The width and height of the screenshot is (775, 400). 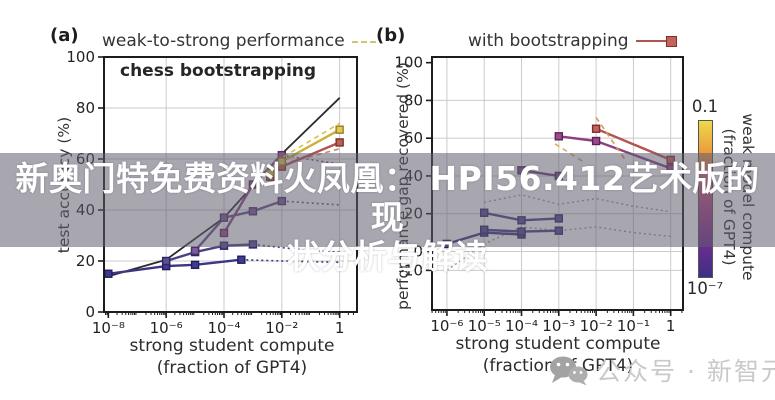 I want to click on panel-b-label: (b), so click(x=391, y=35).